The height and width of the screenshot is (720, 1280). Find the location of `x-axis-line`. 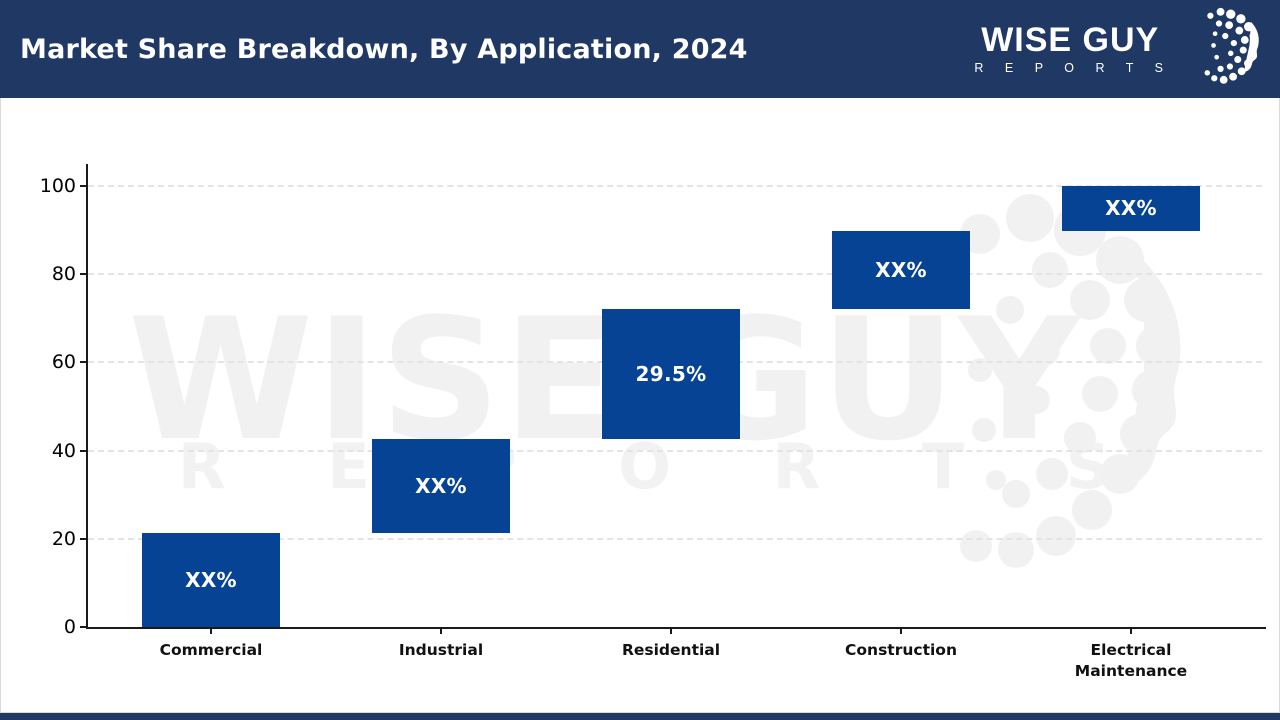

x-axis-line is located at coordinates (676, 628).